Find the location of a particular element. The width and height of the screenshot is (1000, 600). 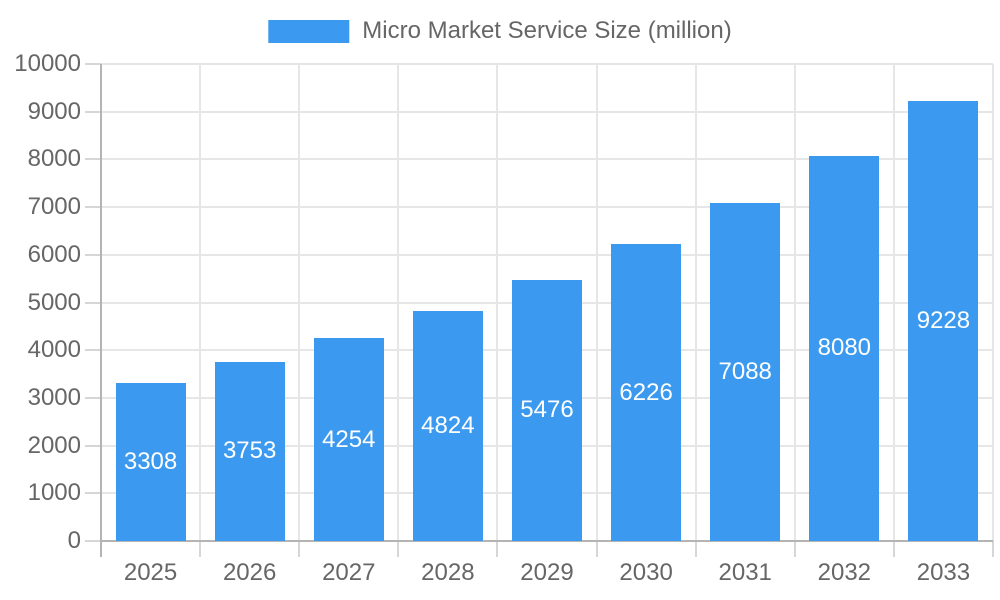

bar-value-label: 5476 is located at coordinates (547, 410).